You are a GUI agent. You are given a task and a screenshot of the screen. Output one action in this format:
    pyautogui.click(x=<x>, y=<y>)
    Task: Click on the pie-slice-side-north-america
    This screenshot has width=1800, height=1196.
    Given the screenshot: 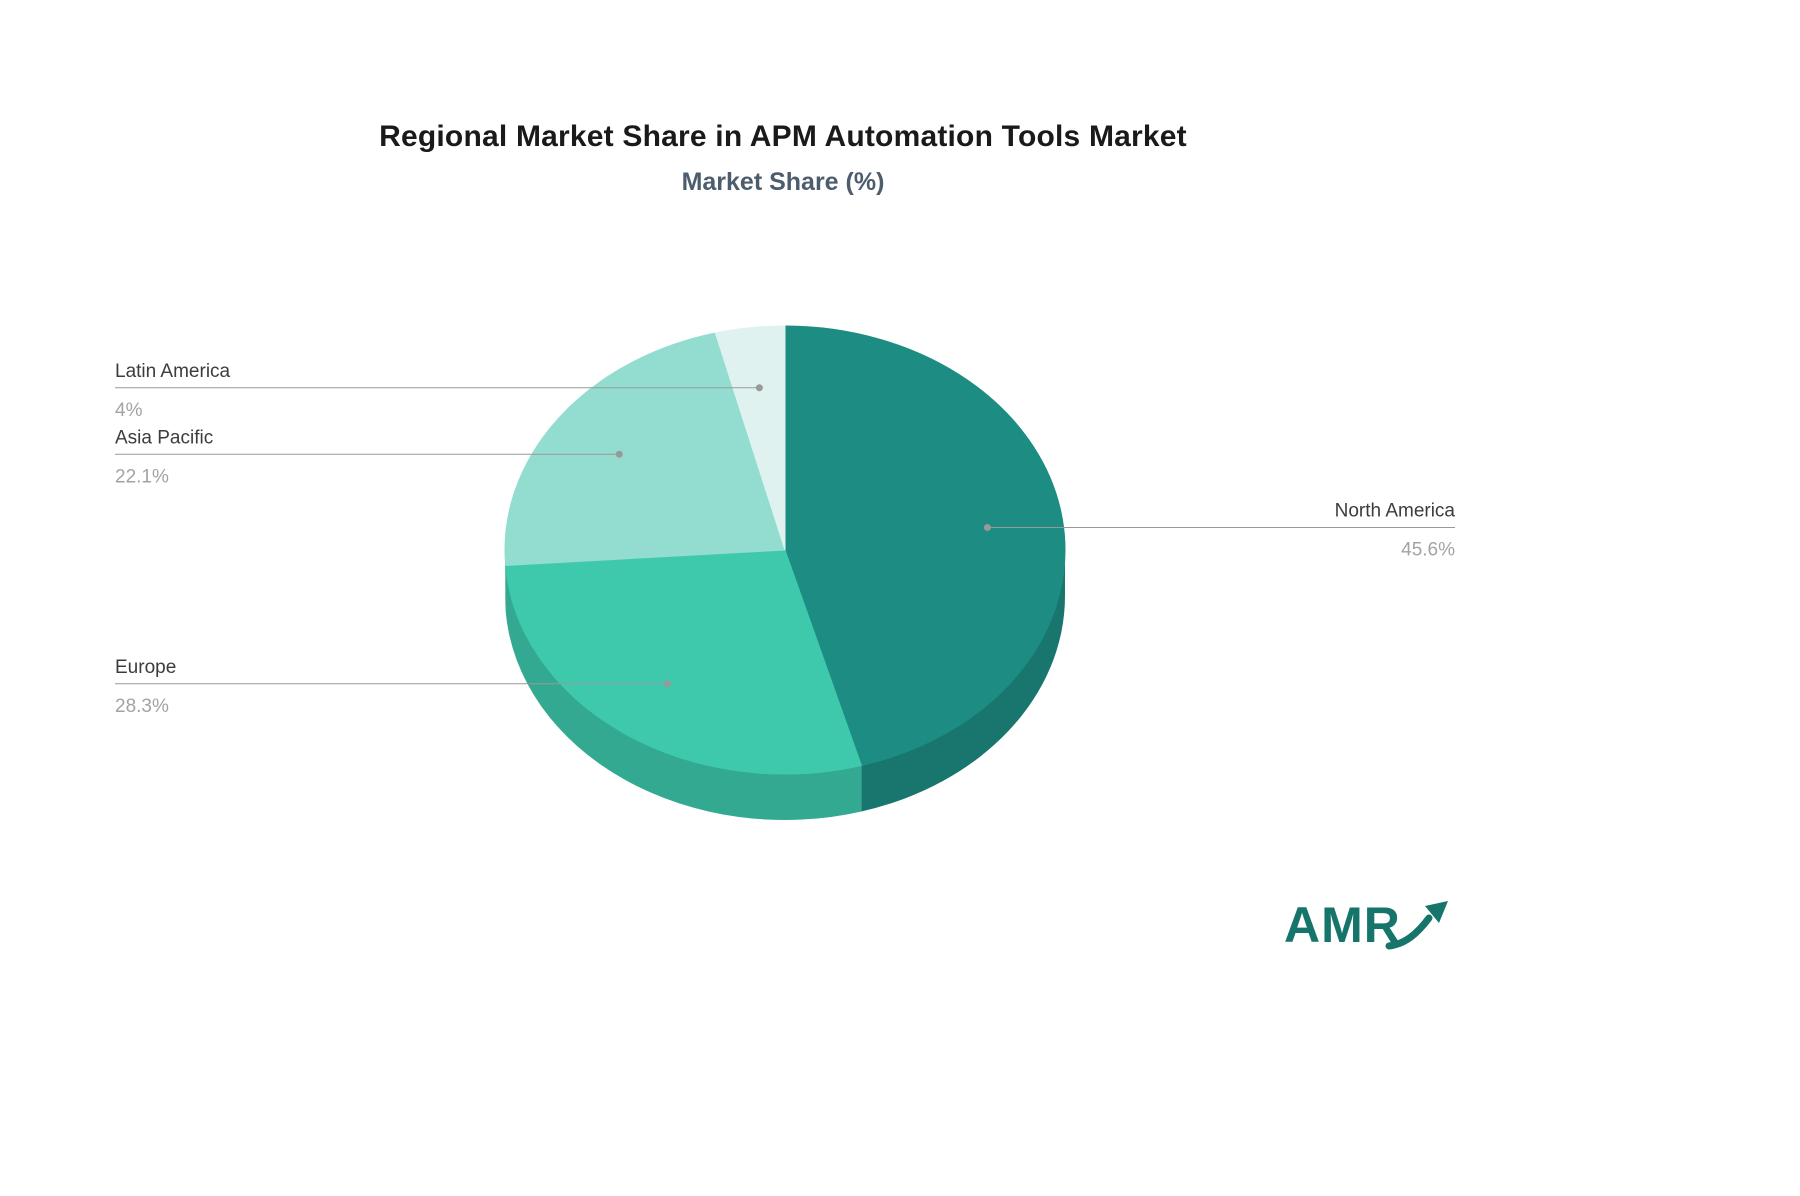 What is the action you would take?
    pyautogui.click(x=963, y=681)
    